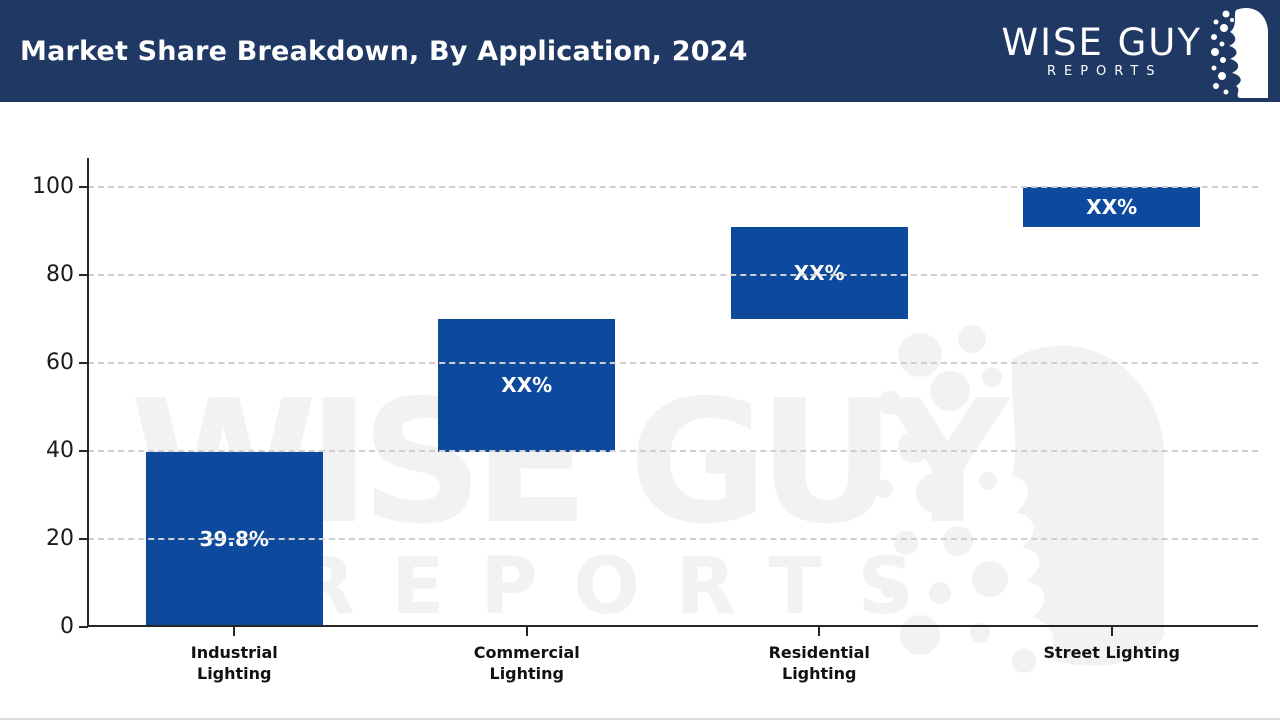  I want to click on bar-residential-lighting: XX%, so click(819, 272).